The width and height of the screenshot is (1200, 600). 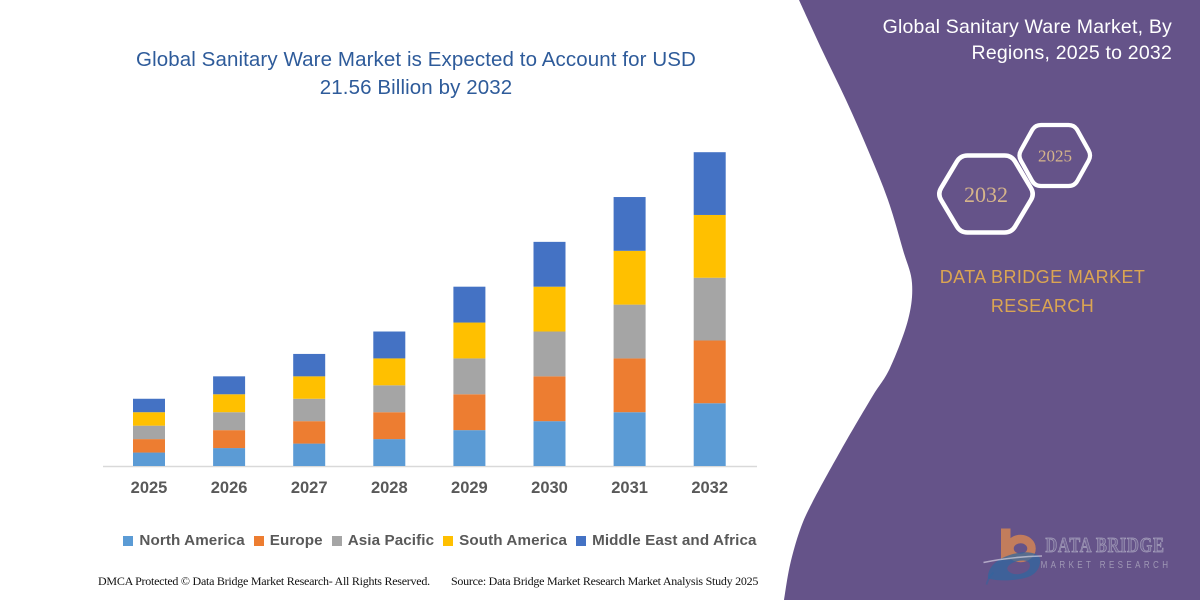 What do you see at coordinates (1106, 564) in the screenshot?
I see `watermark-tagline: MARKET RESEARCH` at bounding box center [1106, 564].